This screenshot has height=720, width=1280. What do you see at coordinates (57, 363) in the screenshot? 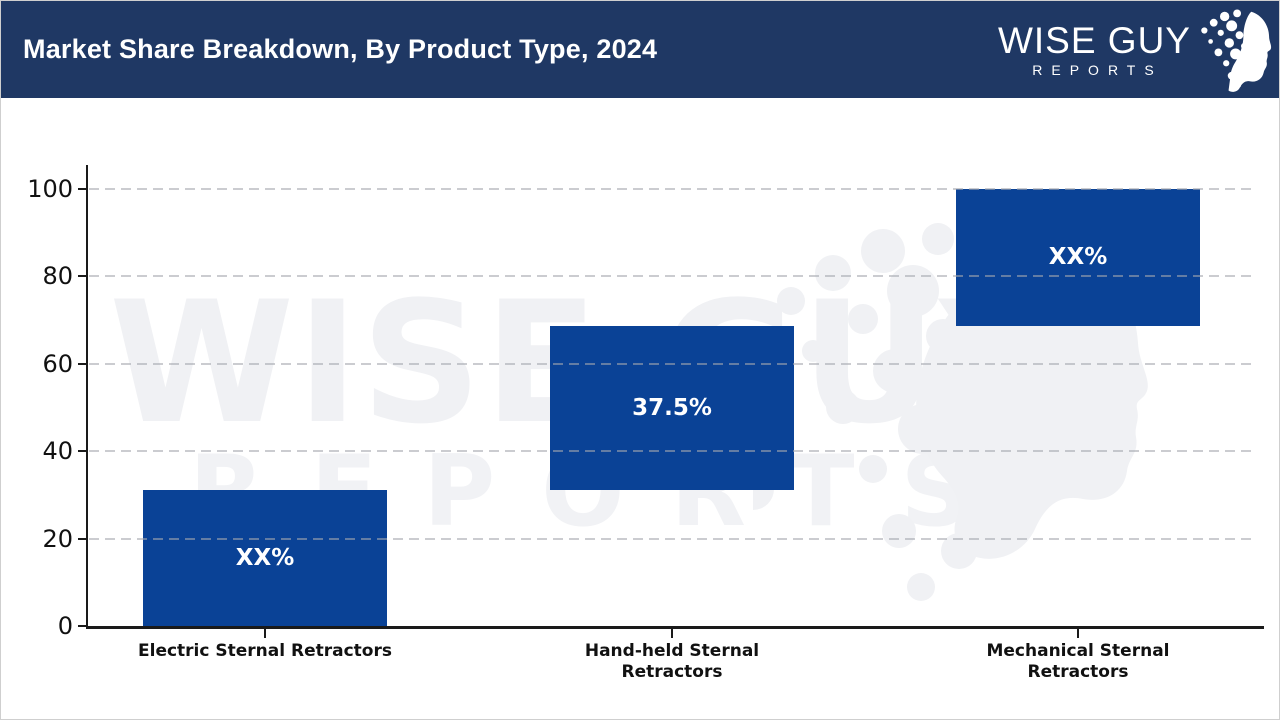
I see `y-tick-label: 60` at bounding box center [57, 363].